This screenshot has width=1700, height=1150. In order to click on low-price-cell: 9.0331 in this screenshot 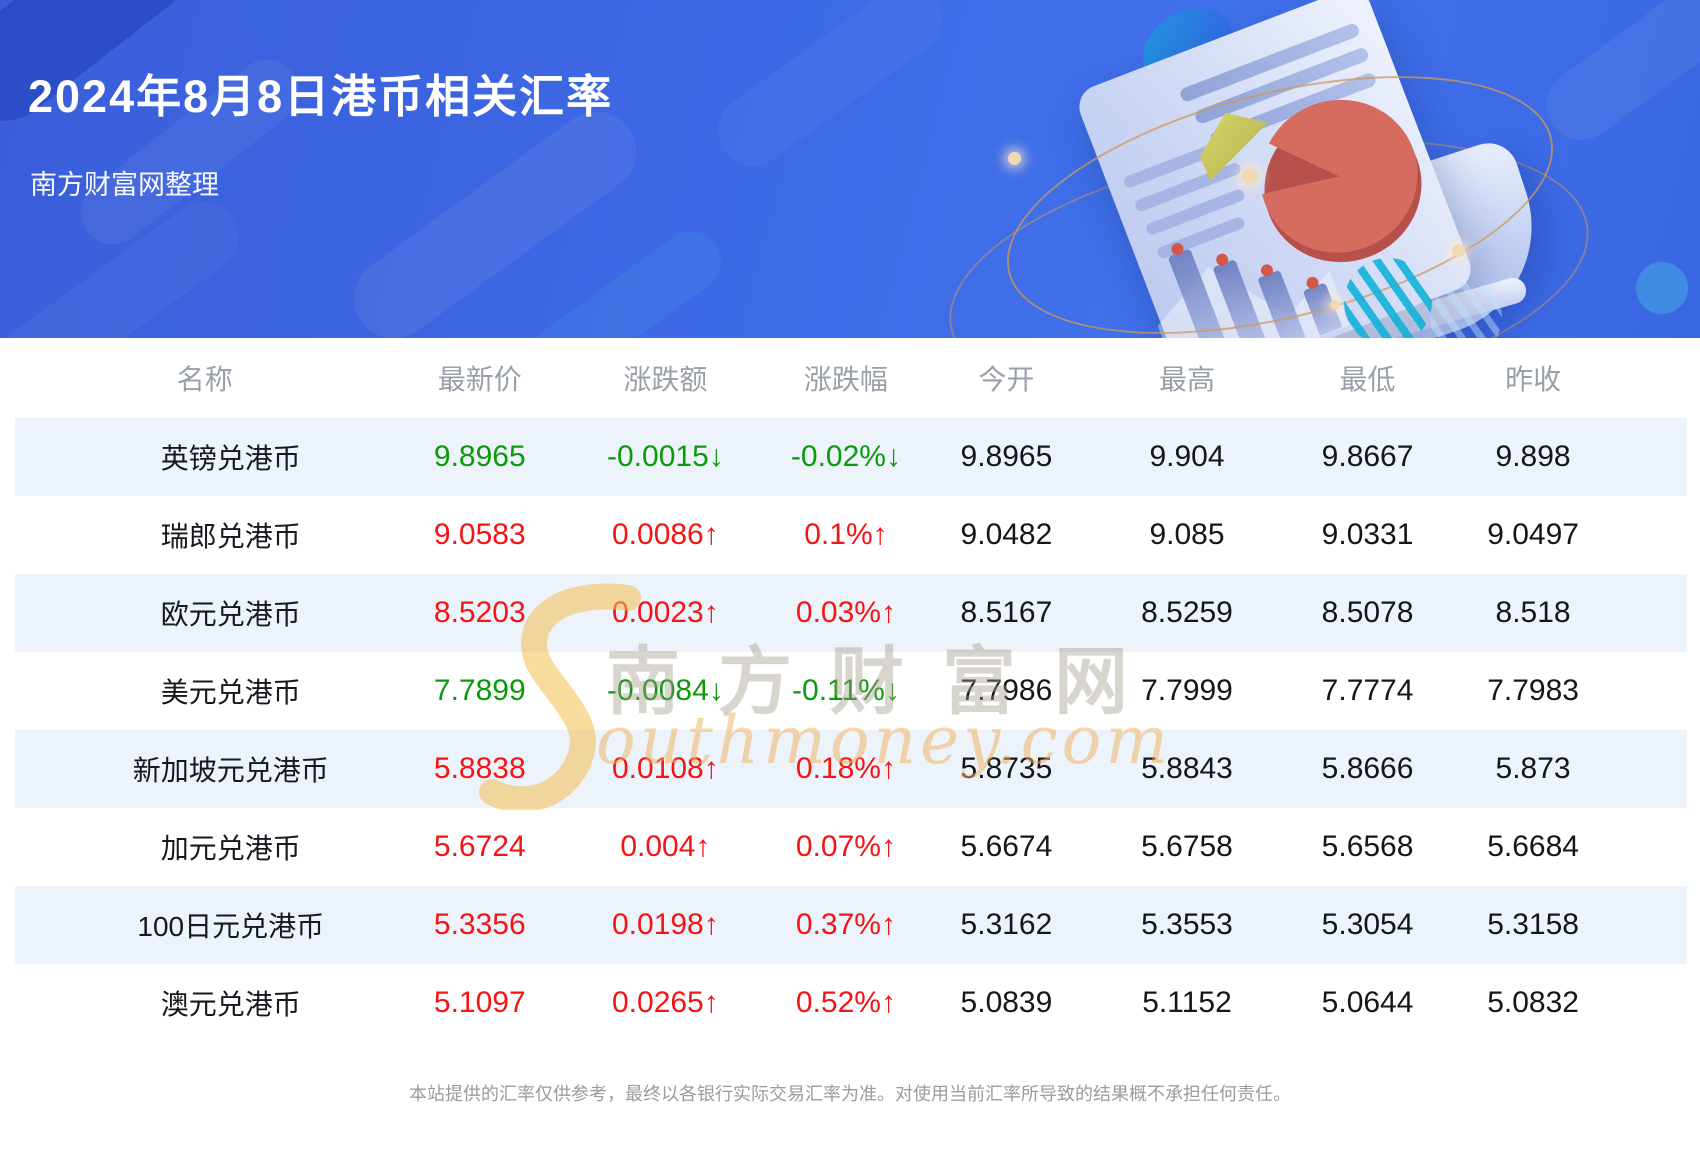, I will do `click(1367, 534)`.